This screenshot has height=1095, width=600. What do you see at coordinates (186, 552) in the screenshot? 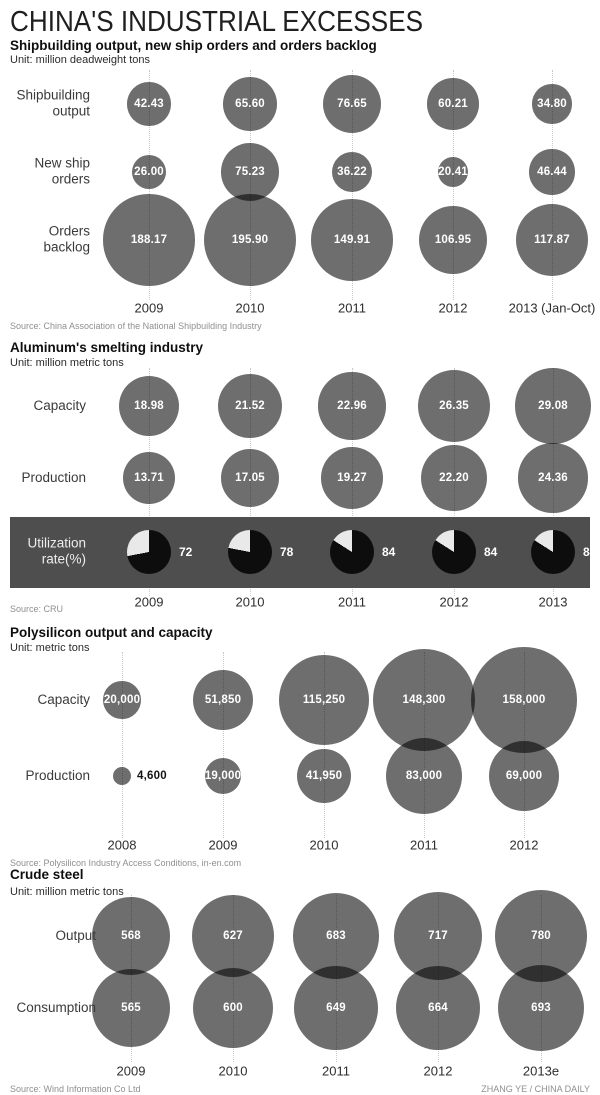
I see `utilization-value-label: 72` at bounding box center [186, 552].